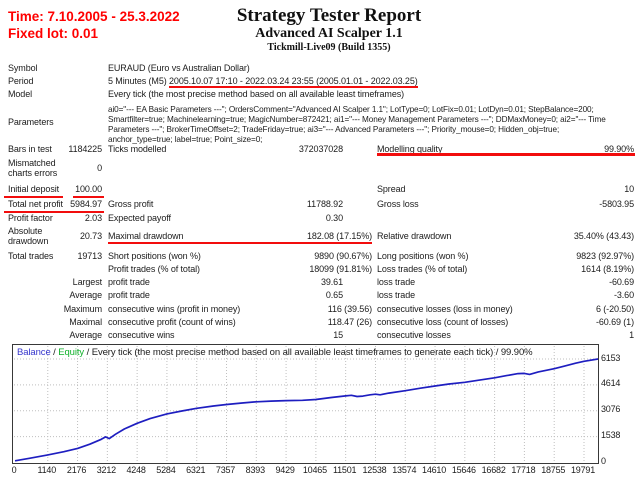 This screenshot has height=480, width=640. What do you see at coordinates (611, 383) in the screenshot?
I see `y-tick-label: 4614` at bounding box center [611, 383].